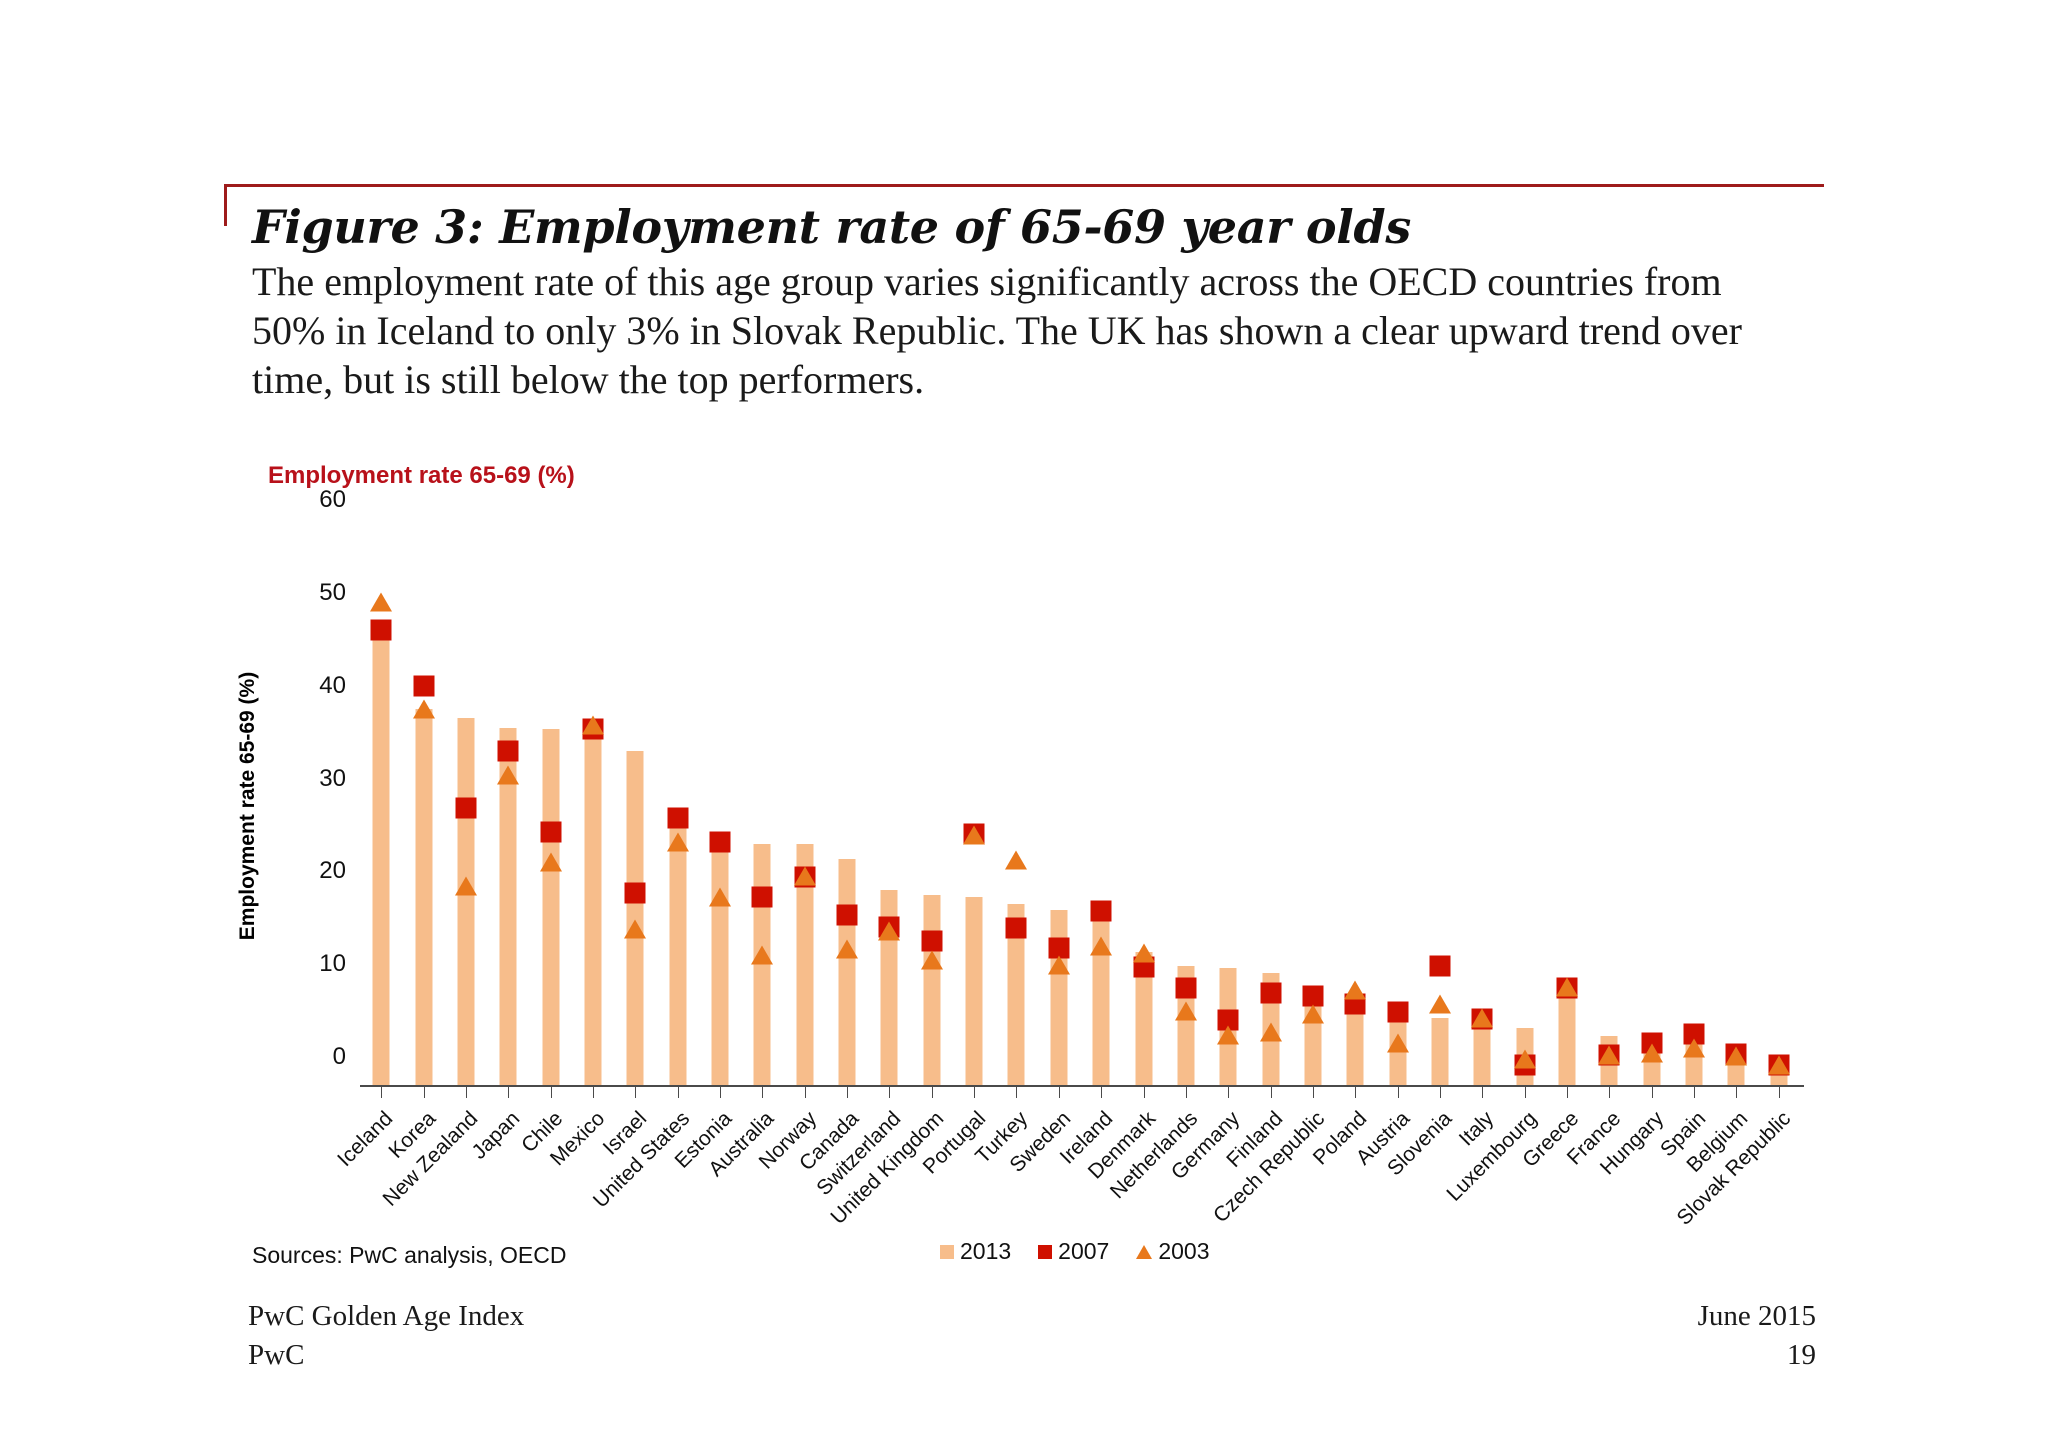 The width and height of the screenshot is (2048, 1447). Describe the element at coordinates (1173, 1251) in the screenshot. I see `legend-item: 2003` at that location.